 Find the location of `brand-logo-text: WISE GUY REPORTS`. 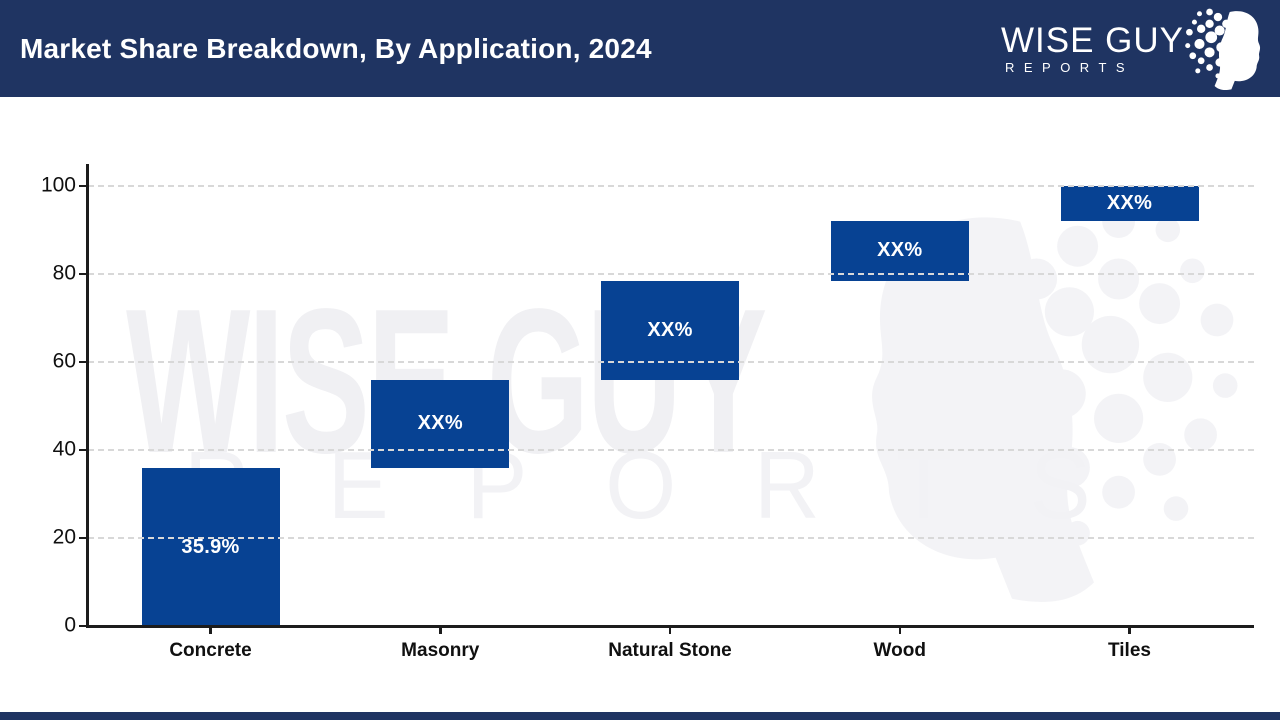

brand-logo-text: WISE GUY REPORTS is located at coordinates (1092, 48).